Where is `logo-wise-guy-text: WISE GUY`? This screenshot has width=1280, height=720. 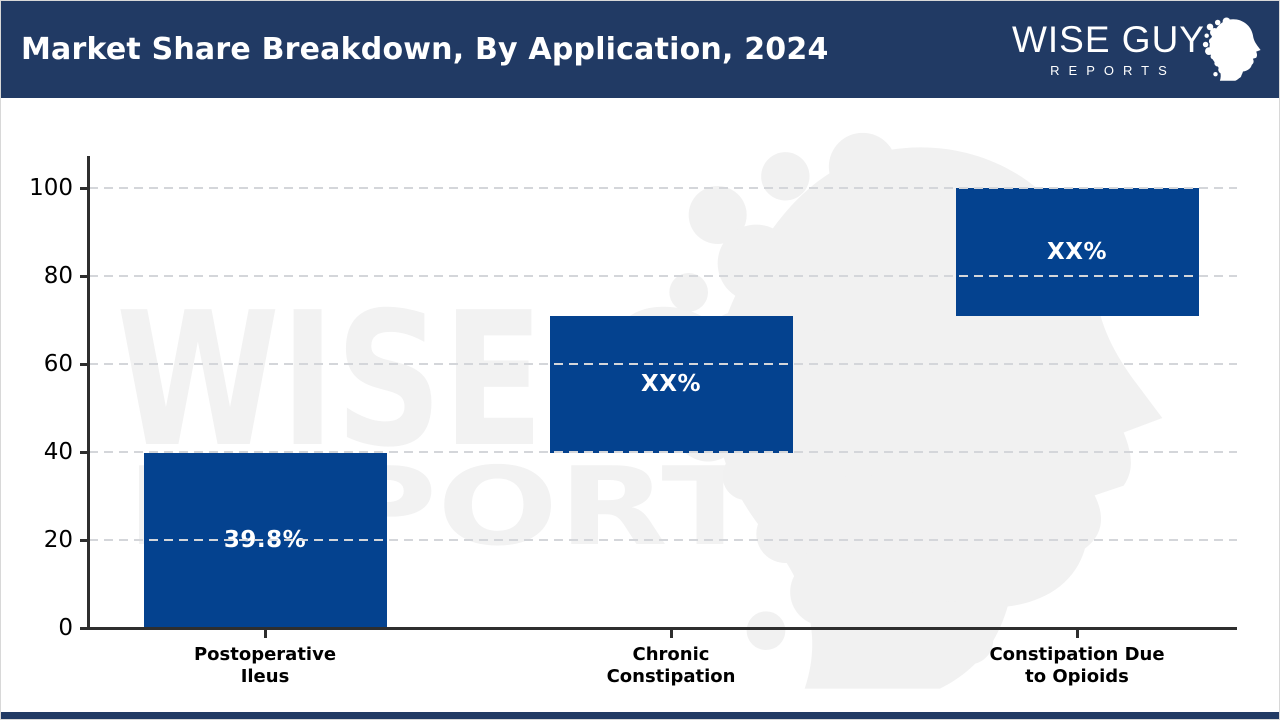
logo-wise-guy-text: WISE GUY is located at coordinates (1108, 39).